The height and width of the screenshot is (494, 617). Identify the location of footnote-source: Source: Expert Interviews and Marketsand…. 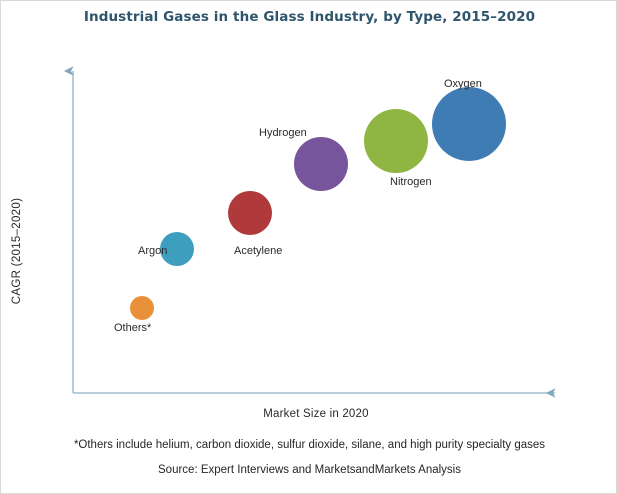
(309, 470).